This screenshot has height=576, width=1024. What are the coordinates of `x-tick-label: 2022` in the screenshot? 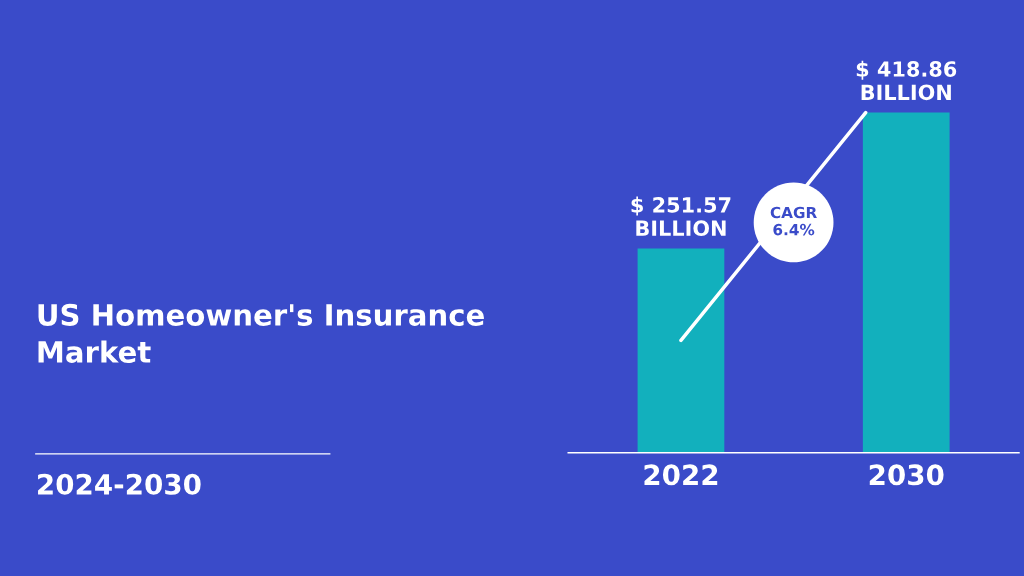 It's located at (681, 475).